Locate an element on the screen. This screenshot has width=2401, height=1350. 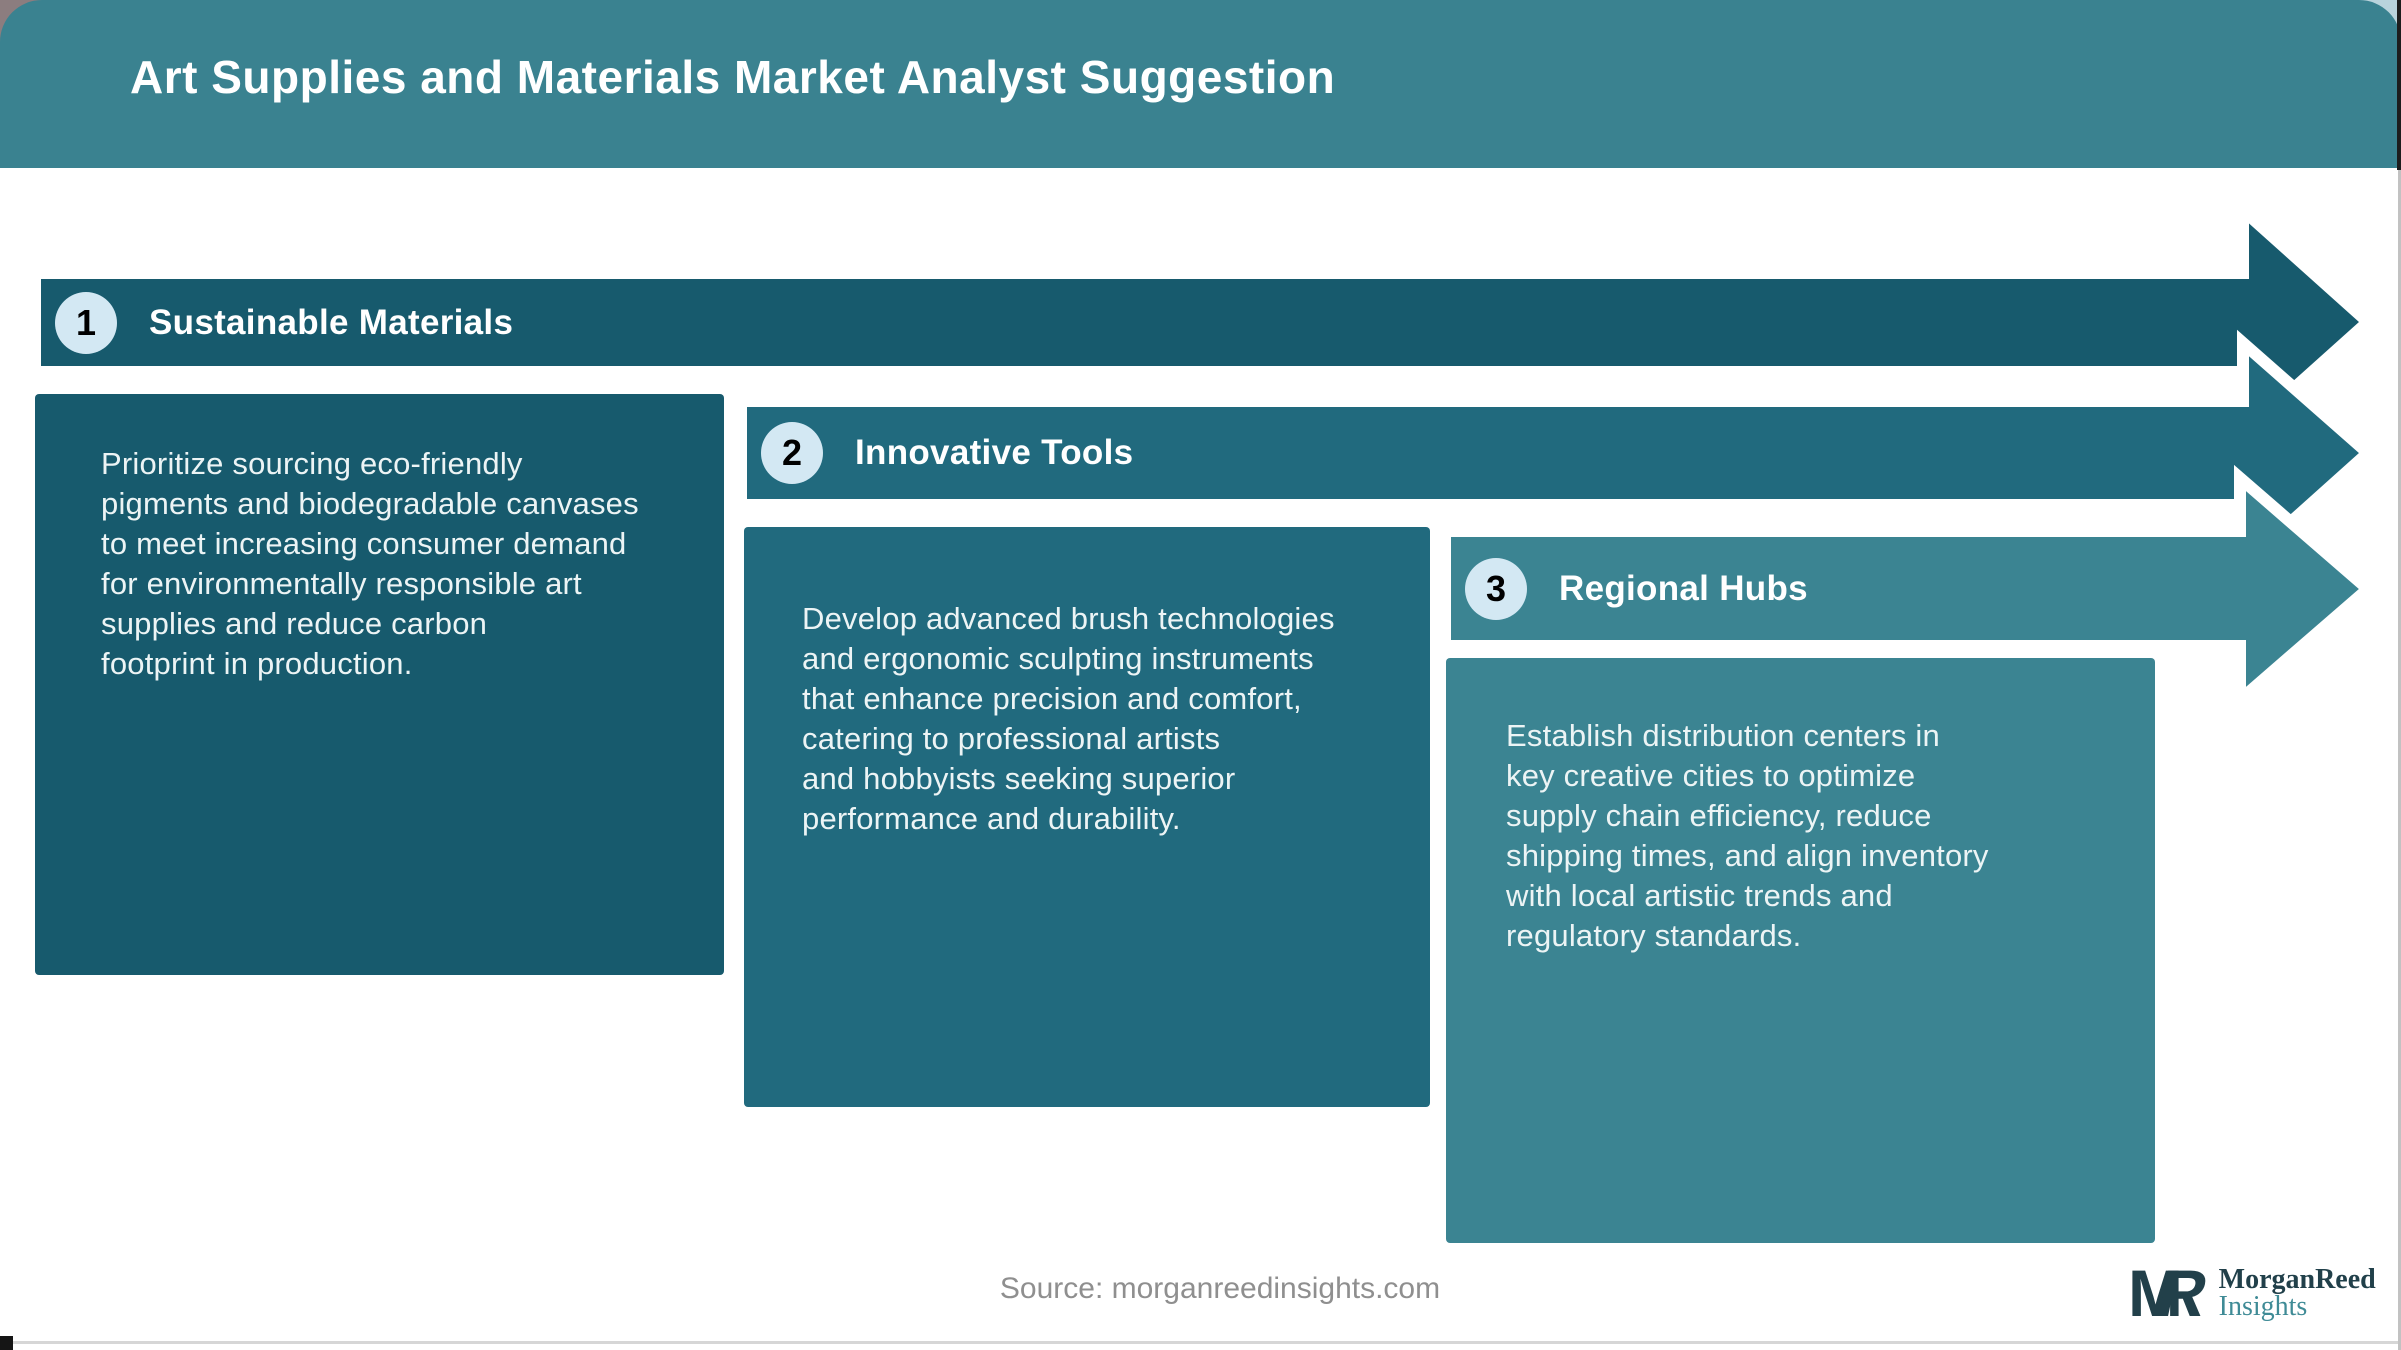
step-3-title: Regional Hubs is located at coordinates (1683, 588).